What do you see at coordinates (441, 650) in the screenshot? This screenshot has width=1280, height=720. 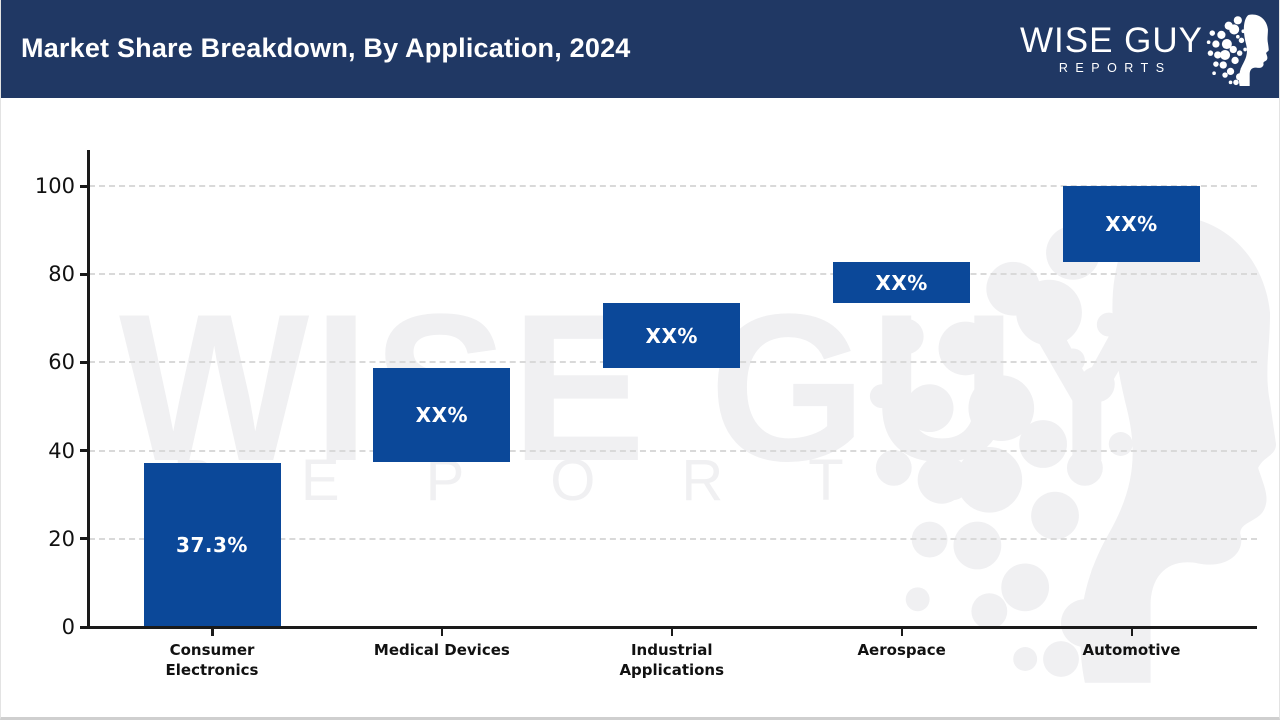 I see `category-label-medical-devices: Medical Devices` at bounding box center [441, 650].